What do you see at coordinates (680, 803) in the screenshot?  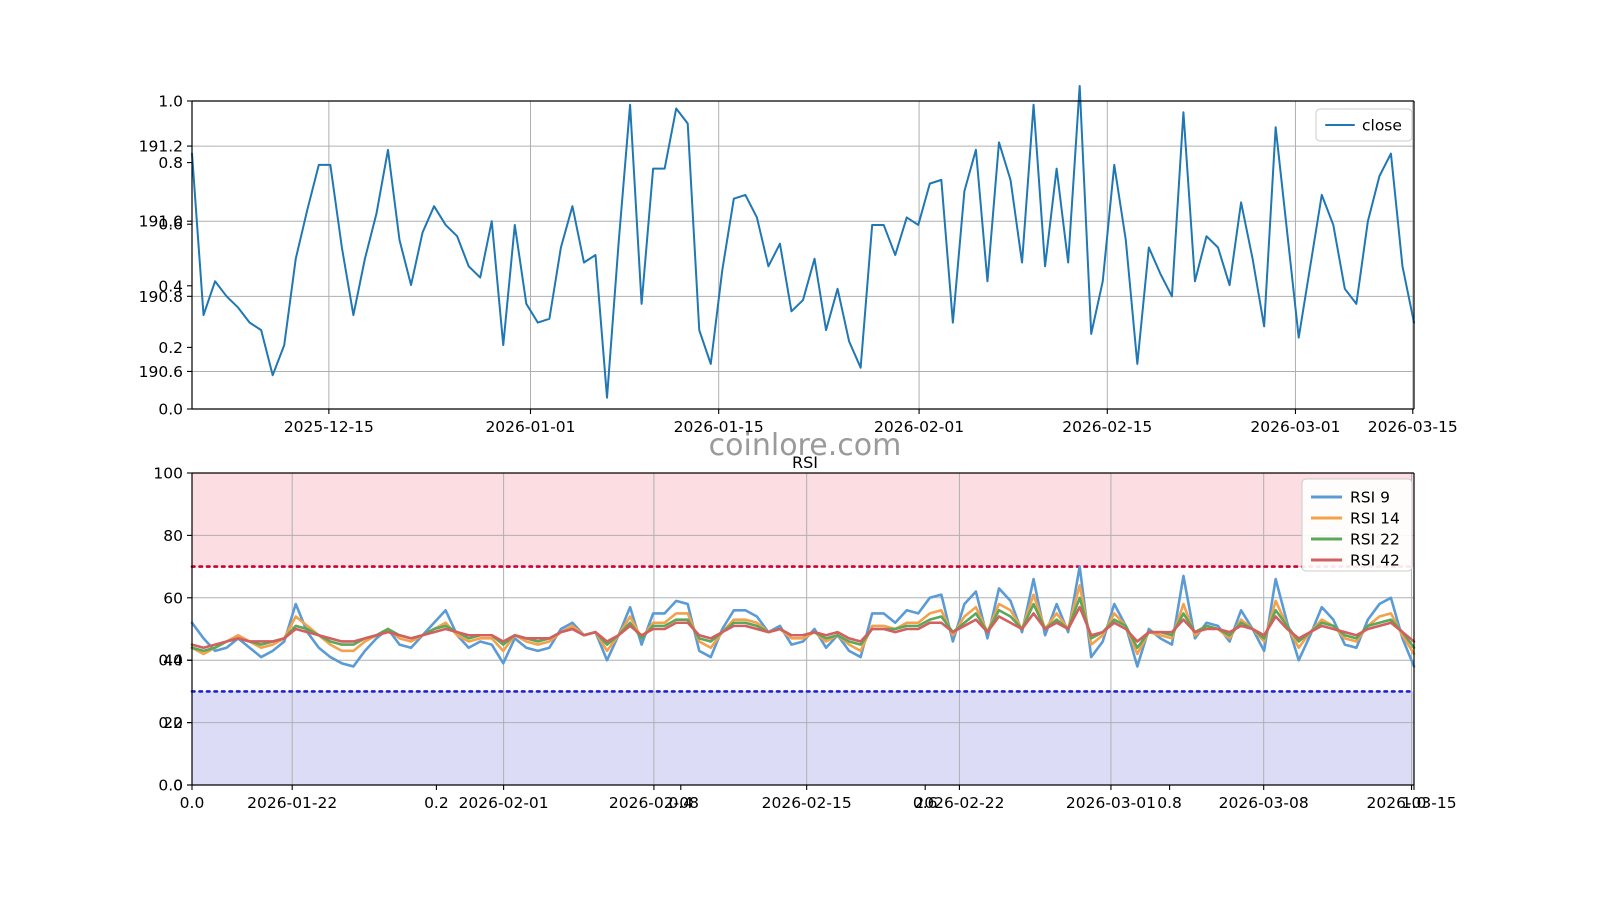 I see `rsi-x-tick-label-overlay: 0.4` at bounding box center [680, 803].